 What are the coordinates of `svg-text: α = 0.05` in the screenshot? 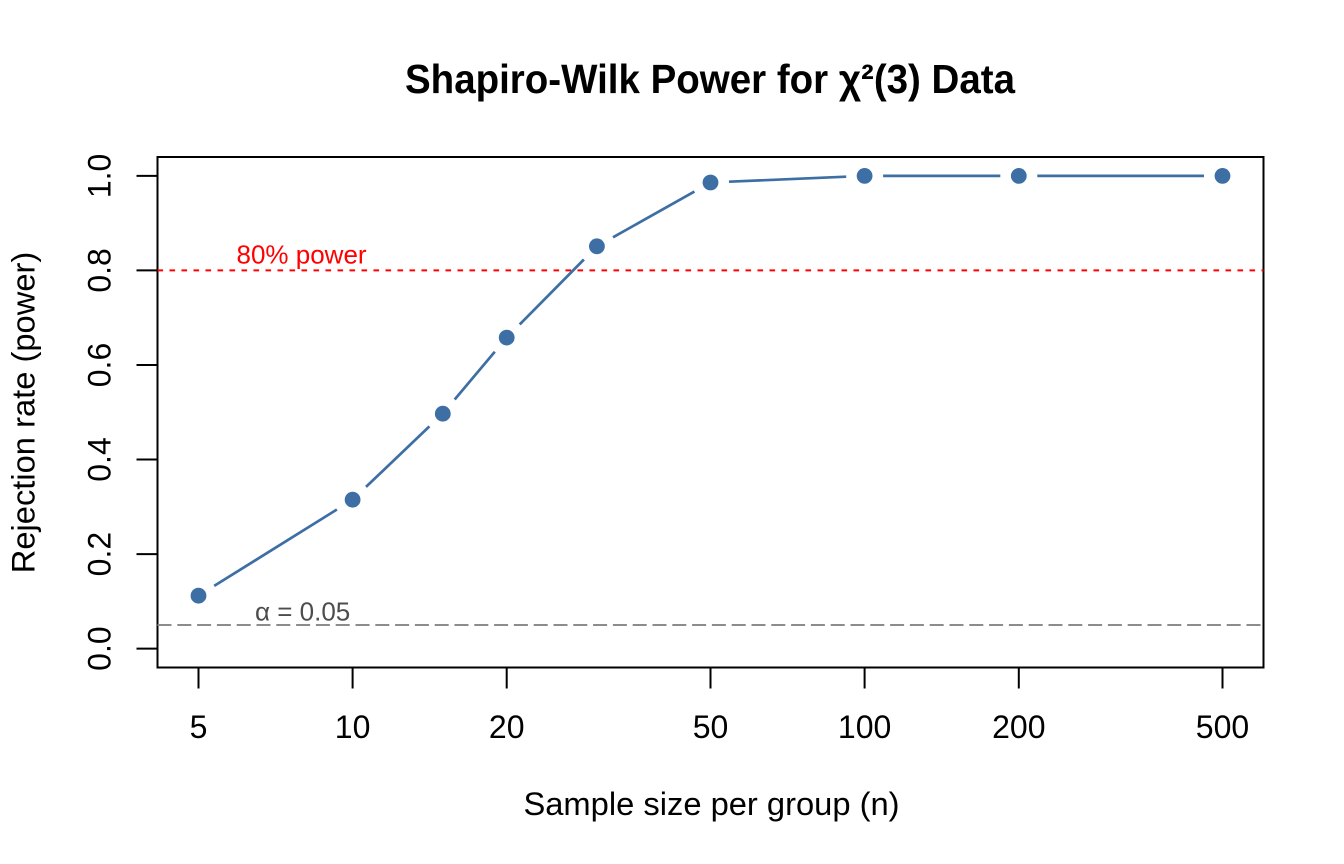 It's located at (302, 611).